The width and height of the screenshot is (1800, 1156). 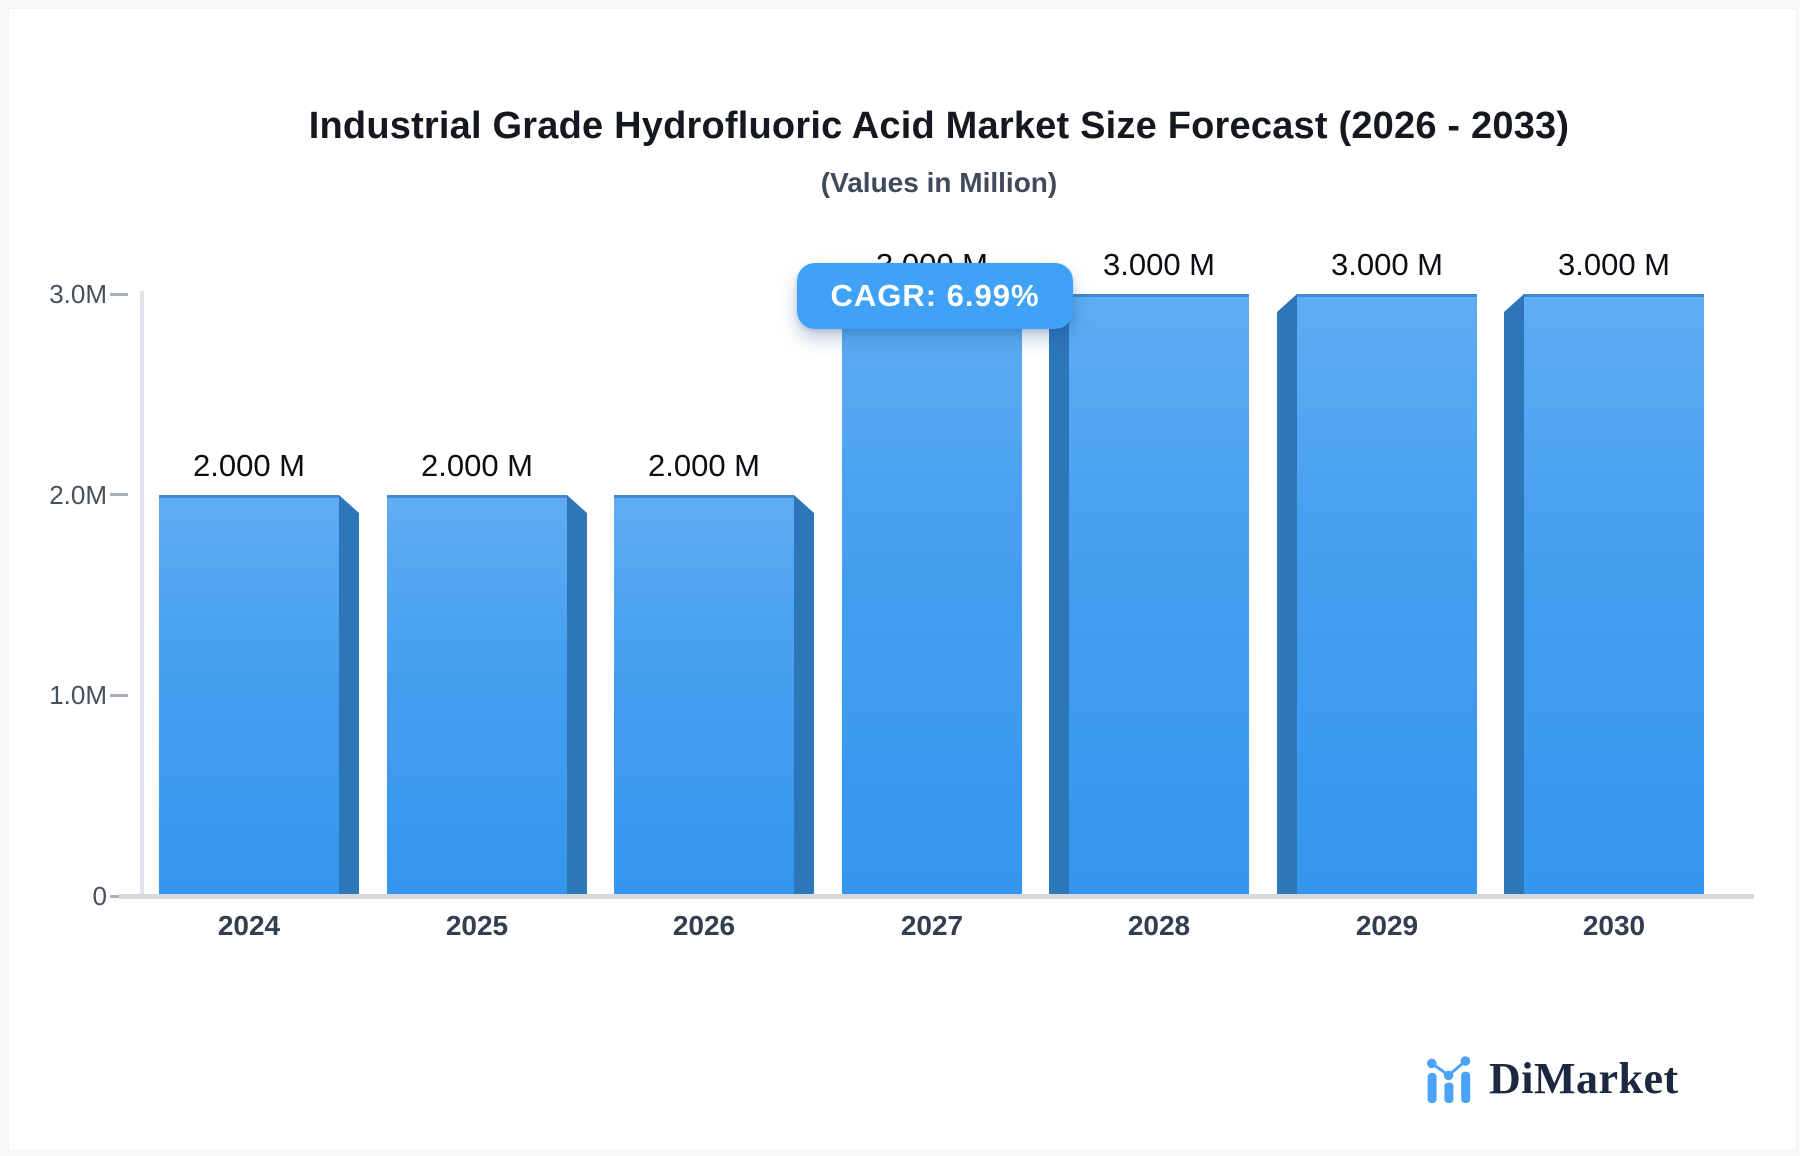 What do you see at coordinates (1449, 1079) in the screenshot?
I see `bar-chart-icon` at bounding box center [1449, 1079].